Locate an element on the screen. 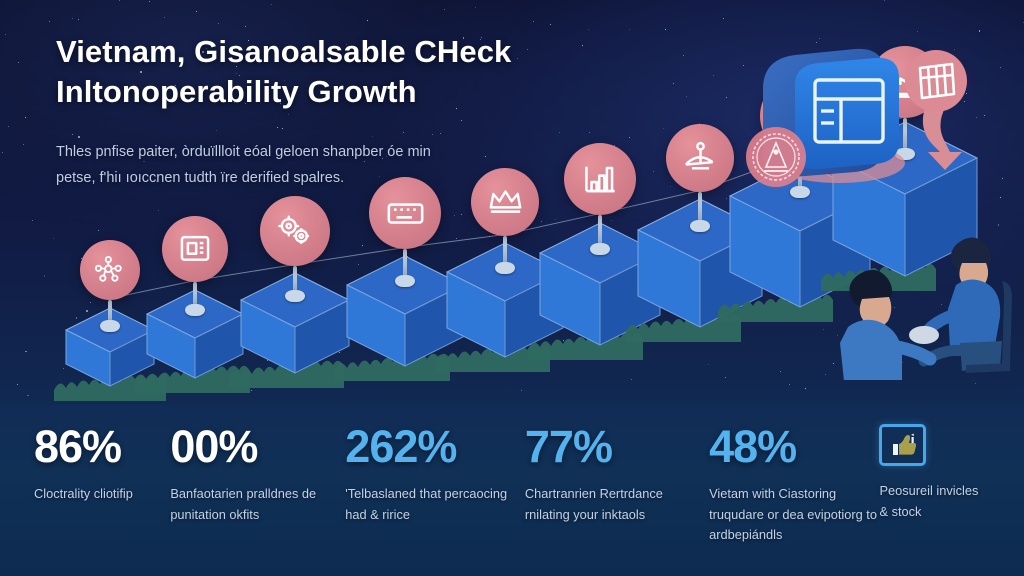 The height and width of the screenshot is (576, 1024). step-cube is located at coordinates (600, 284).